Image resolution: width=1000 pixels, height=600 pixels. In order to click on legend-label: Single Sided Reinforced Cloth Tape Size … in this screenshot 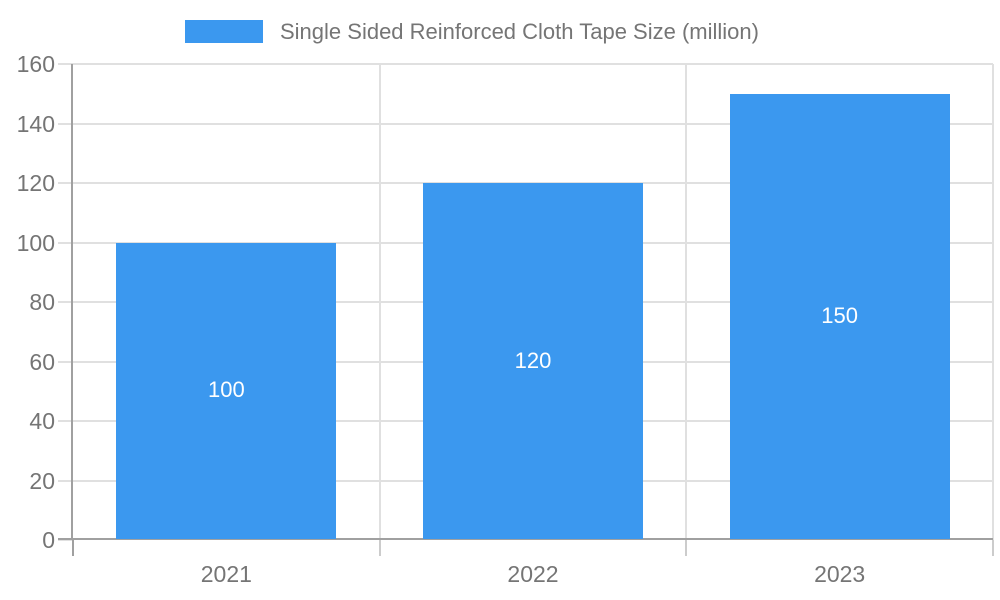, I will do `click(519, 31)`.